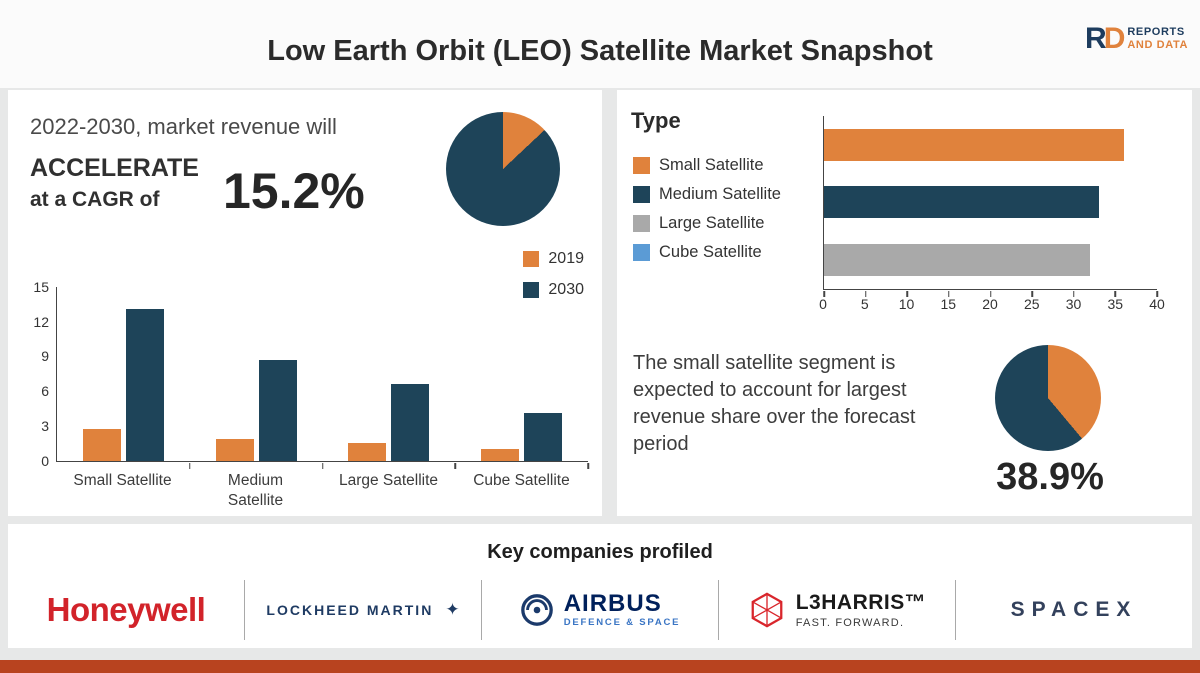 The image size is (1200, 673). I want to click on company-lockheed-martin: LOCKHEED MARTIN ✦, so click(362, 610).